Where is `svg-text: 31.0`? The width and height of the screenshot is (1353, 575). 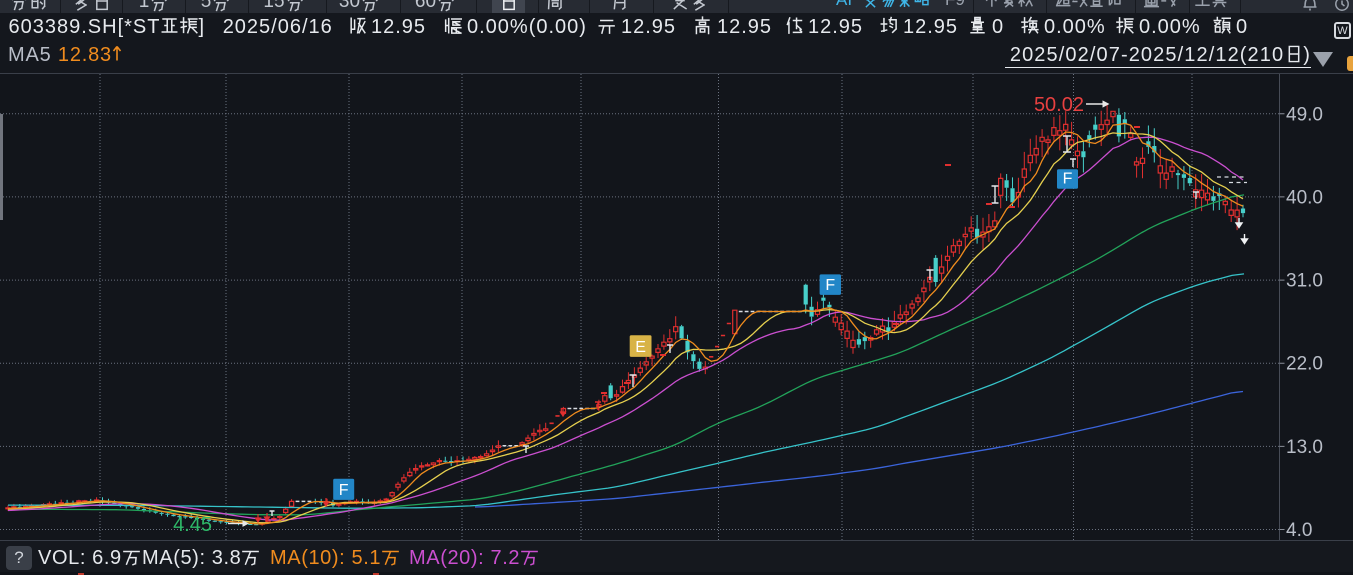 svg-text: 31.0 is located at coordinates (1304, 281).